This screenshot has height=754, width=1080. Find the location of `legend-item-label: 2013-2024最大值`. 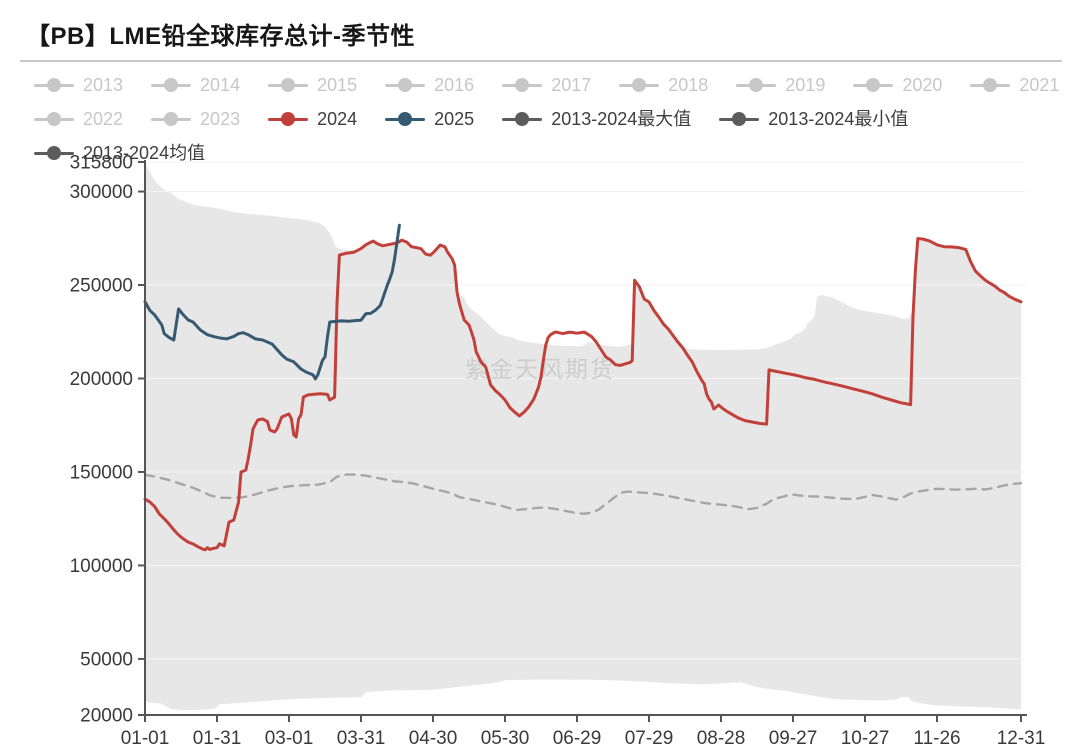

legend-item-label: 2013-2024最大值 is located at coordinates (621, 119).